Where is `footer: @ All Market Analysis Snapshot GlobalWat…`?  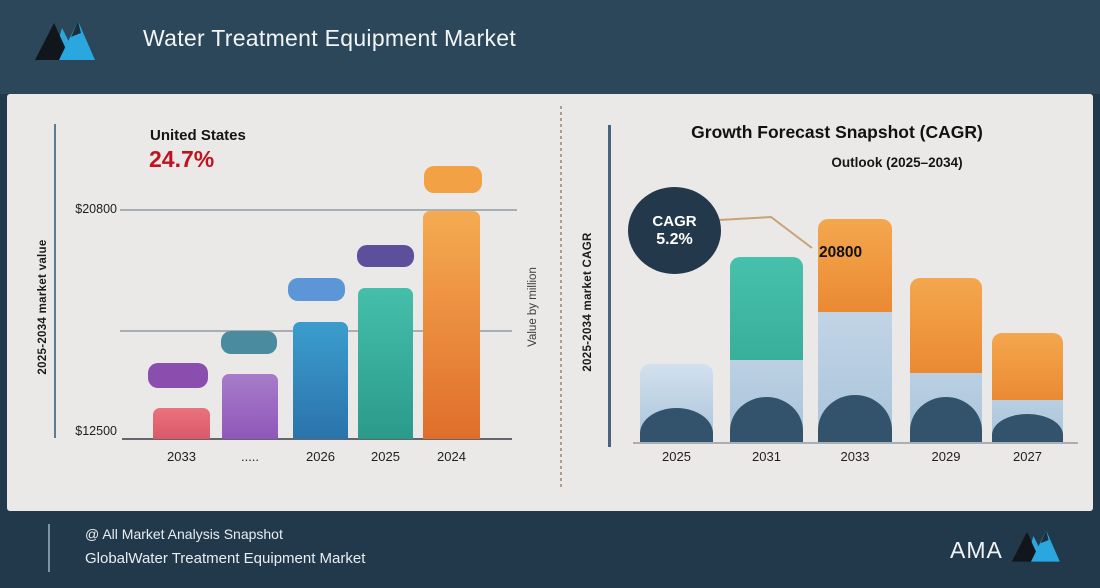 footer: @ All Market Analysis Snapshot GlobalWat… is located at coordinates (550, 549).